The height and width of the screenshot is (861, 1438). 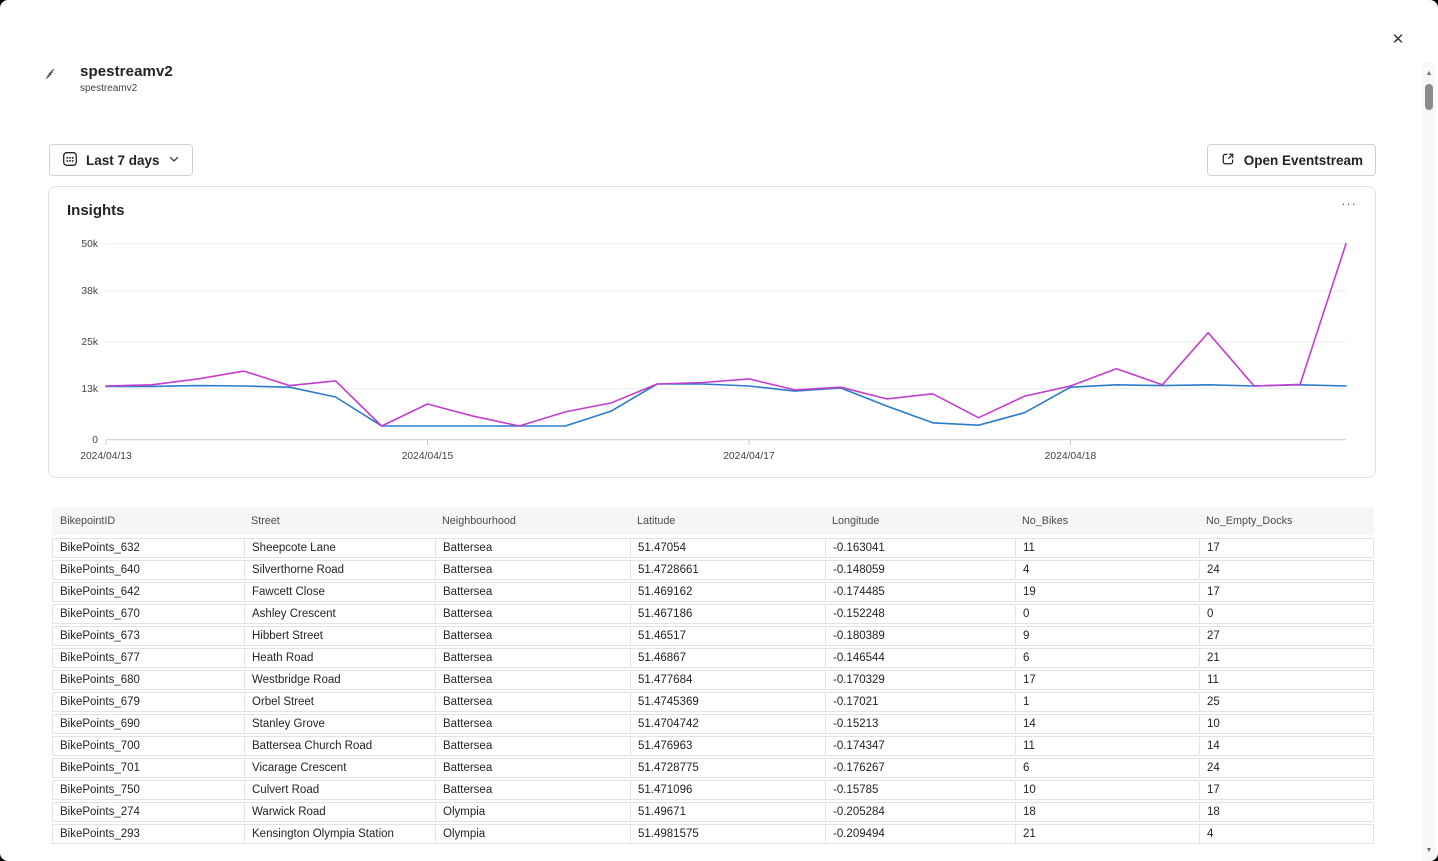 What do you see at coordinates (749, 456) in the screenshot?
I see `x-axis-tick-label: 2024/04/17` at bounding box center [749, 456].